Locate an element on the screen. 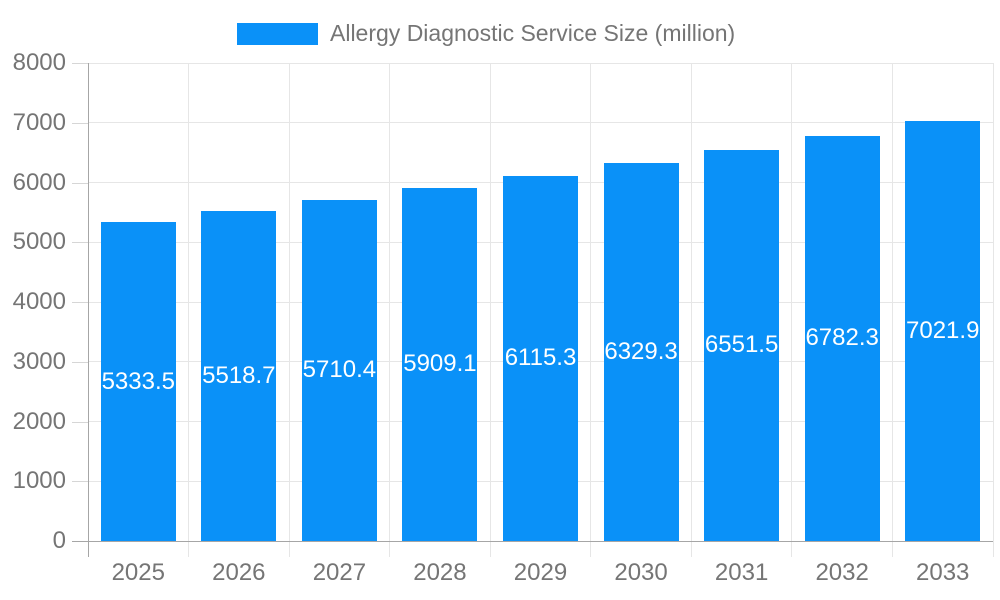  y-axis-tick-label: 4000 is located at coordinates (39, 301).